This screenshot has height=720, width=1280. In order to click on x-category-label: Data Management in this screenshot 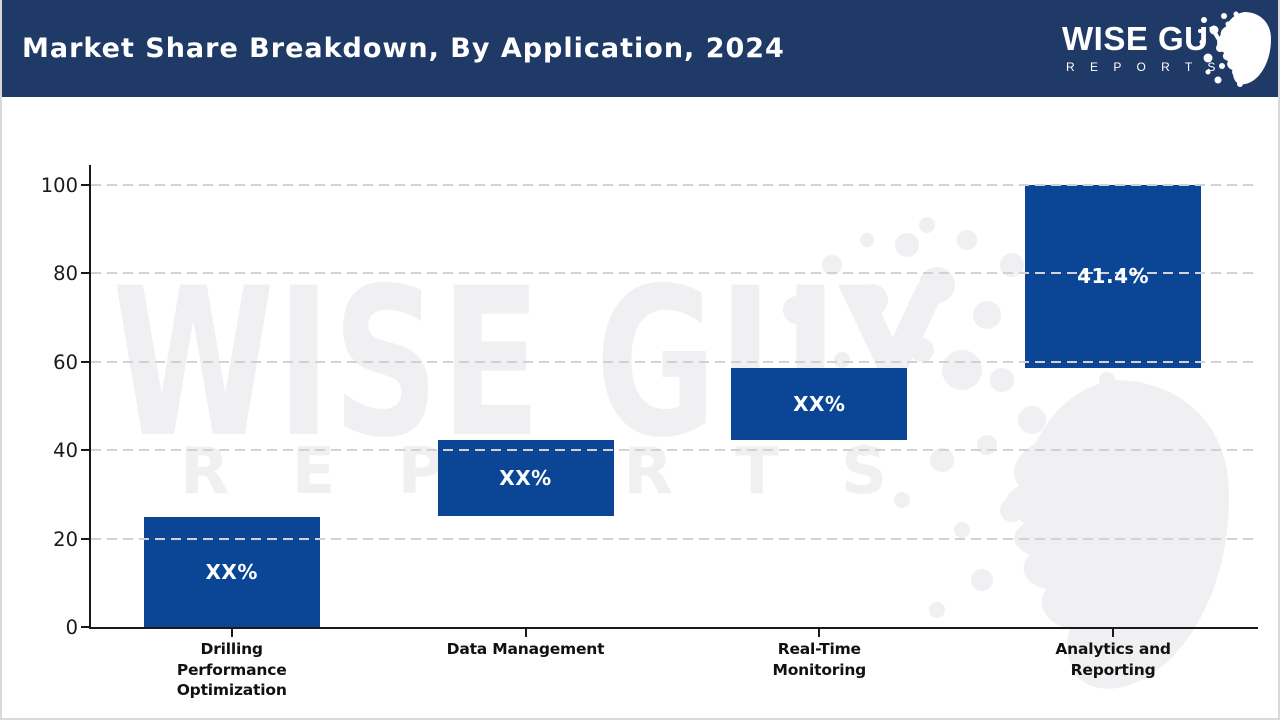, I will do `click(525, 649)`.